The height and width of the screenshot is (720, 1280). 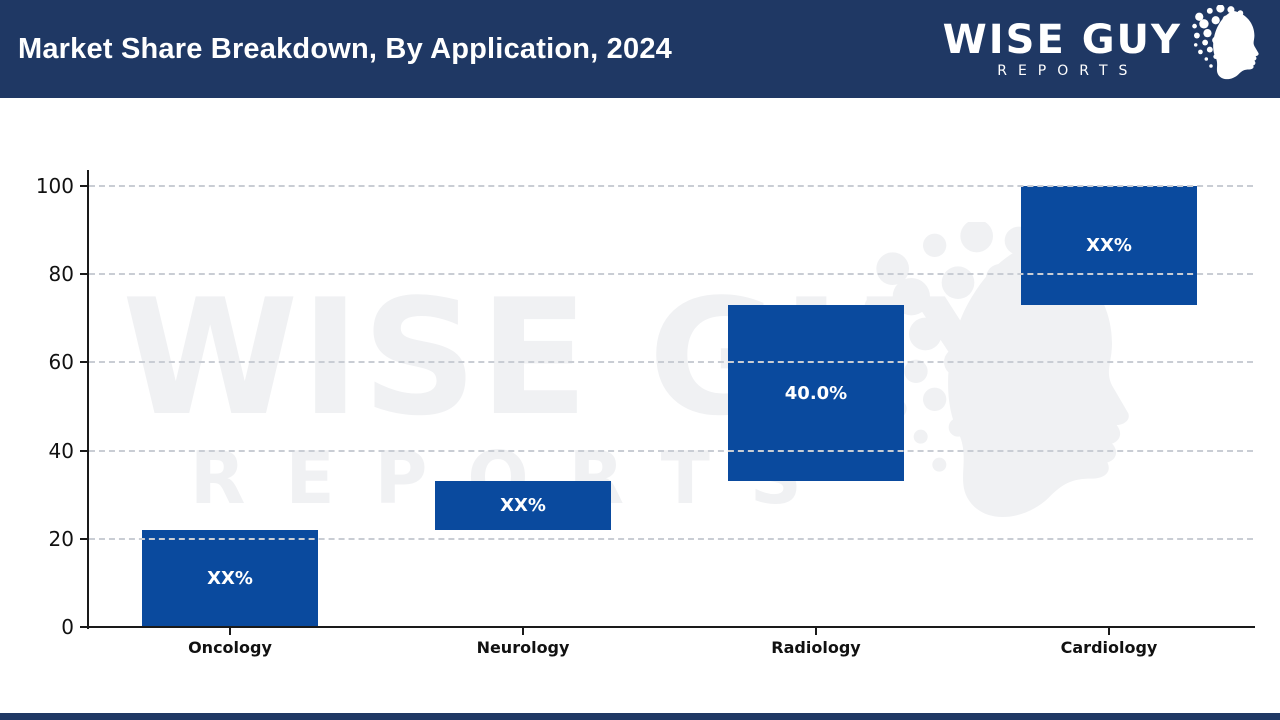 What do you see at coordinates (1109, 631) in the screenshot?
I see `x-tick-cardiology` at bounding box center [1109, 631].